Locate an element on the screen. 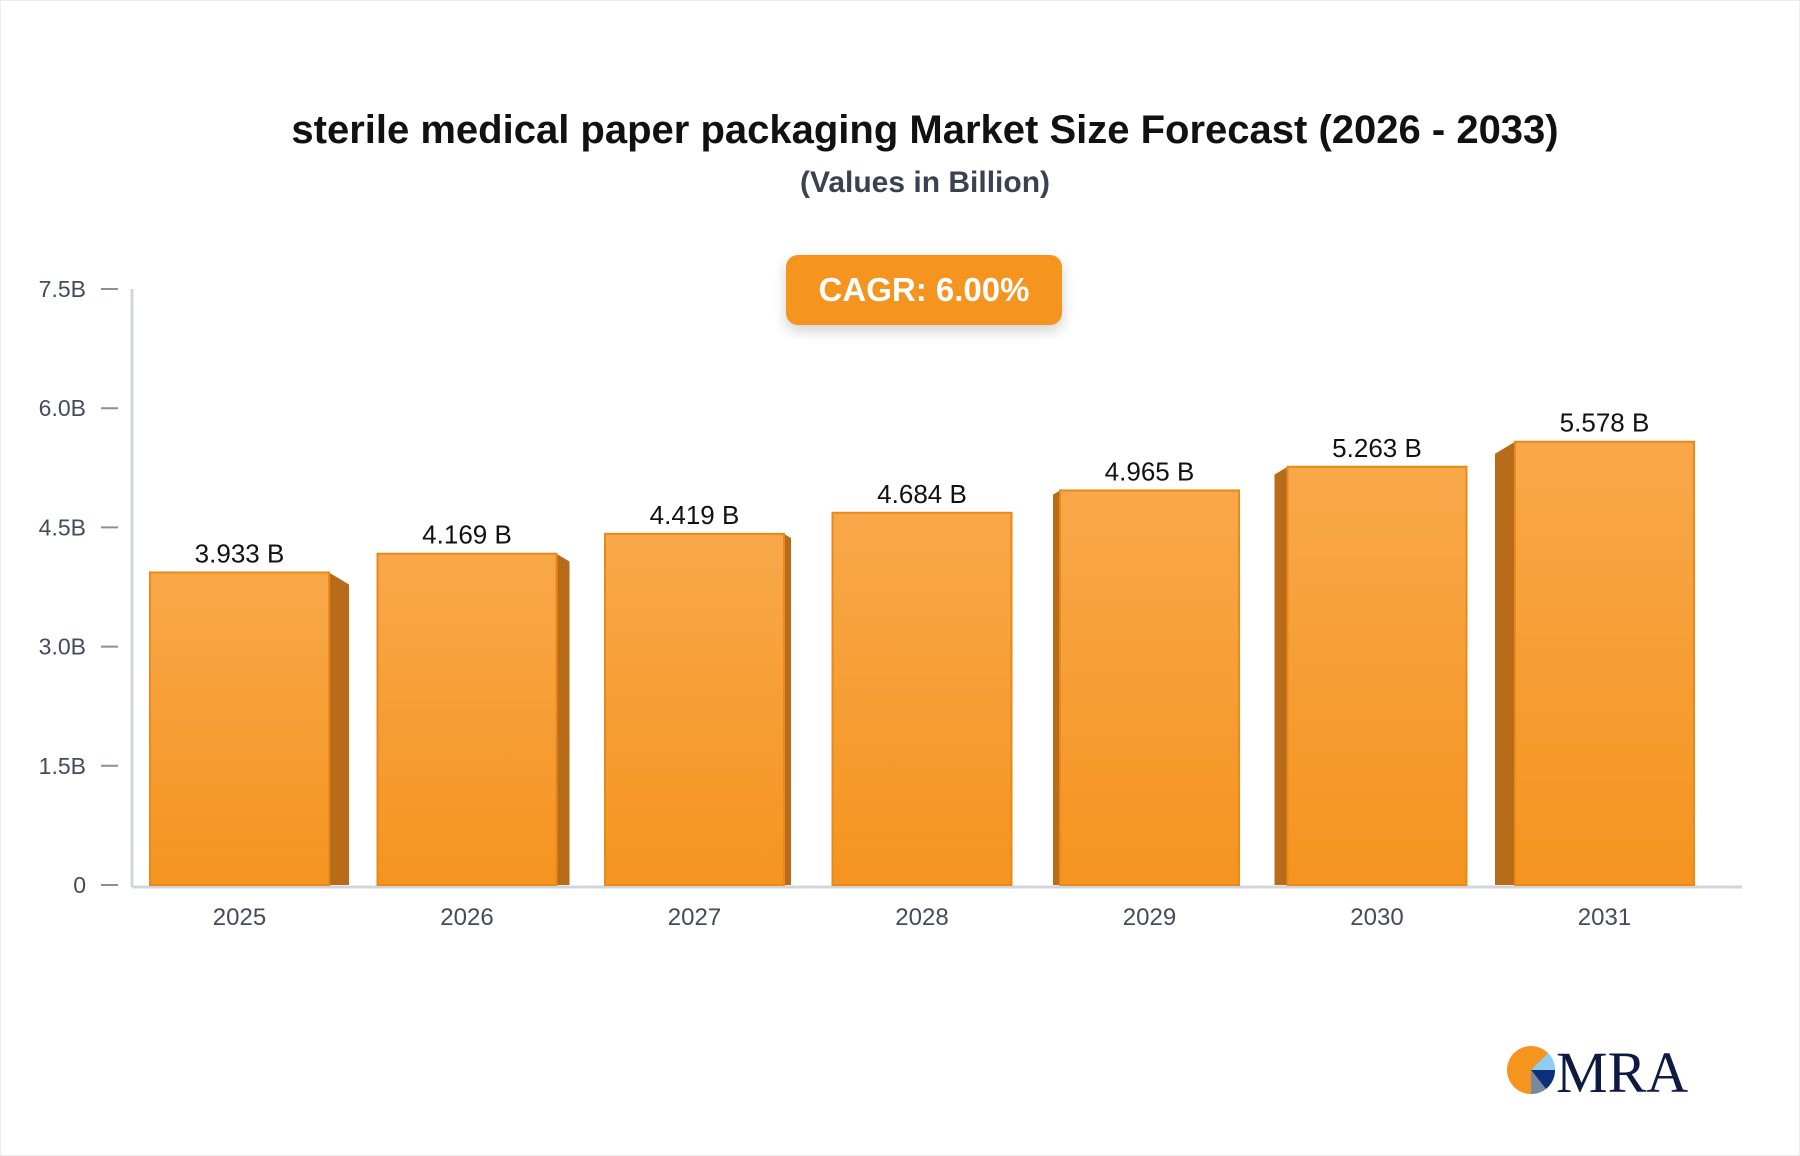  y-tick-label: 1.5B is located at coordinates (62, 766).